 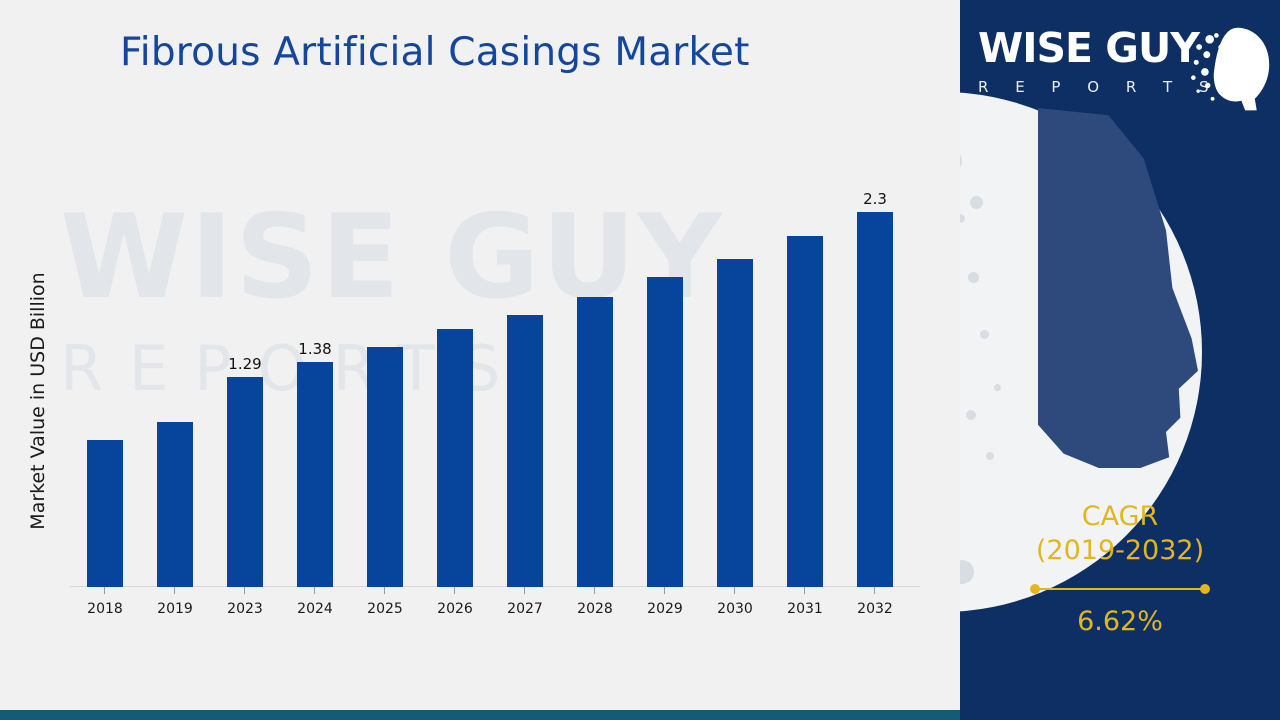 What do you see at coordinates (175, 383) in the screenshot?
I see `bar-slot: 2019` at bounding box center [175, 383].